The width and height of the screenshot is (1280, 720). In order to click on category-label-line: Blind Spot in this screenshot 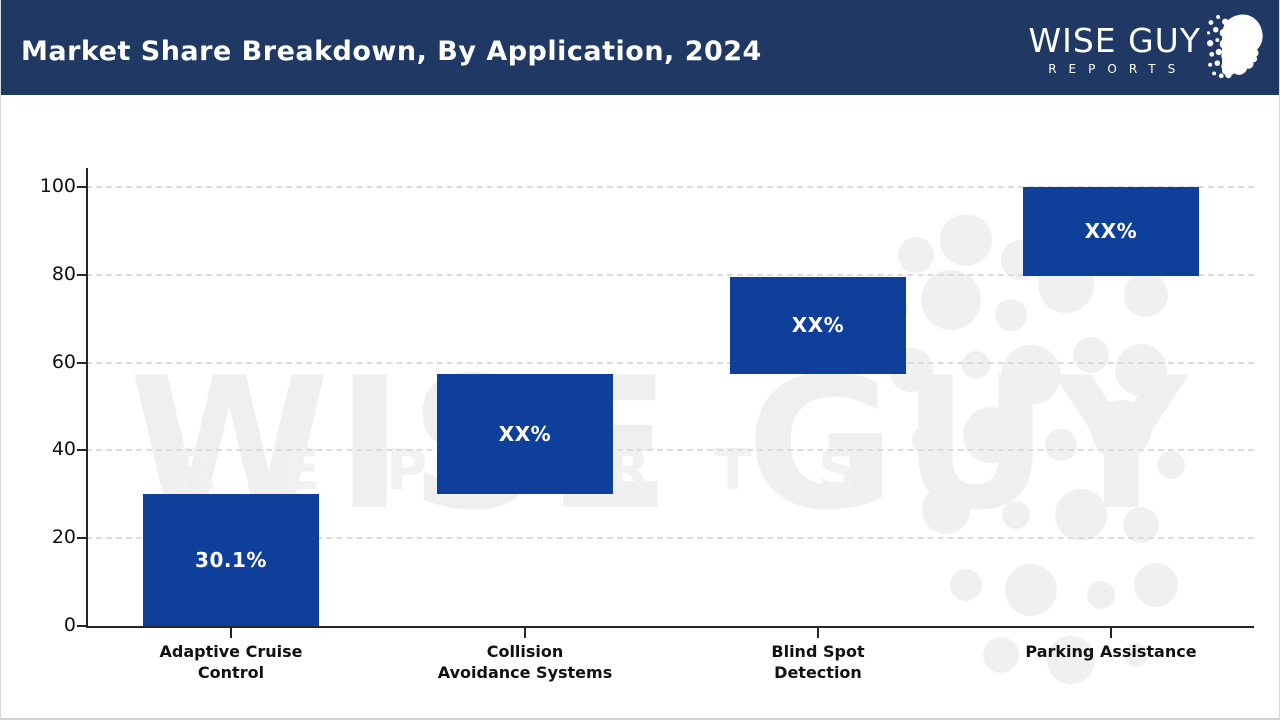, I will do `click(818, 651)`.